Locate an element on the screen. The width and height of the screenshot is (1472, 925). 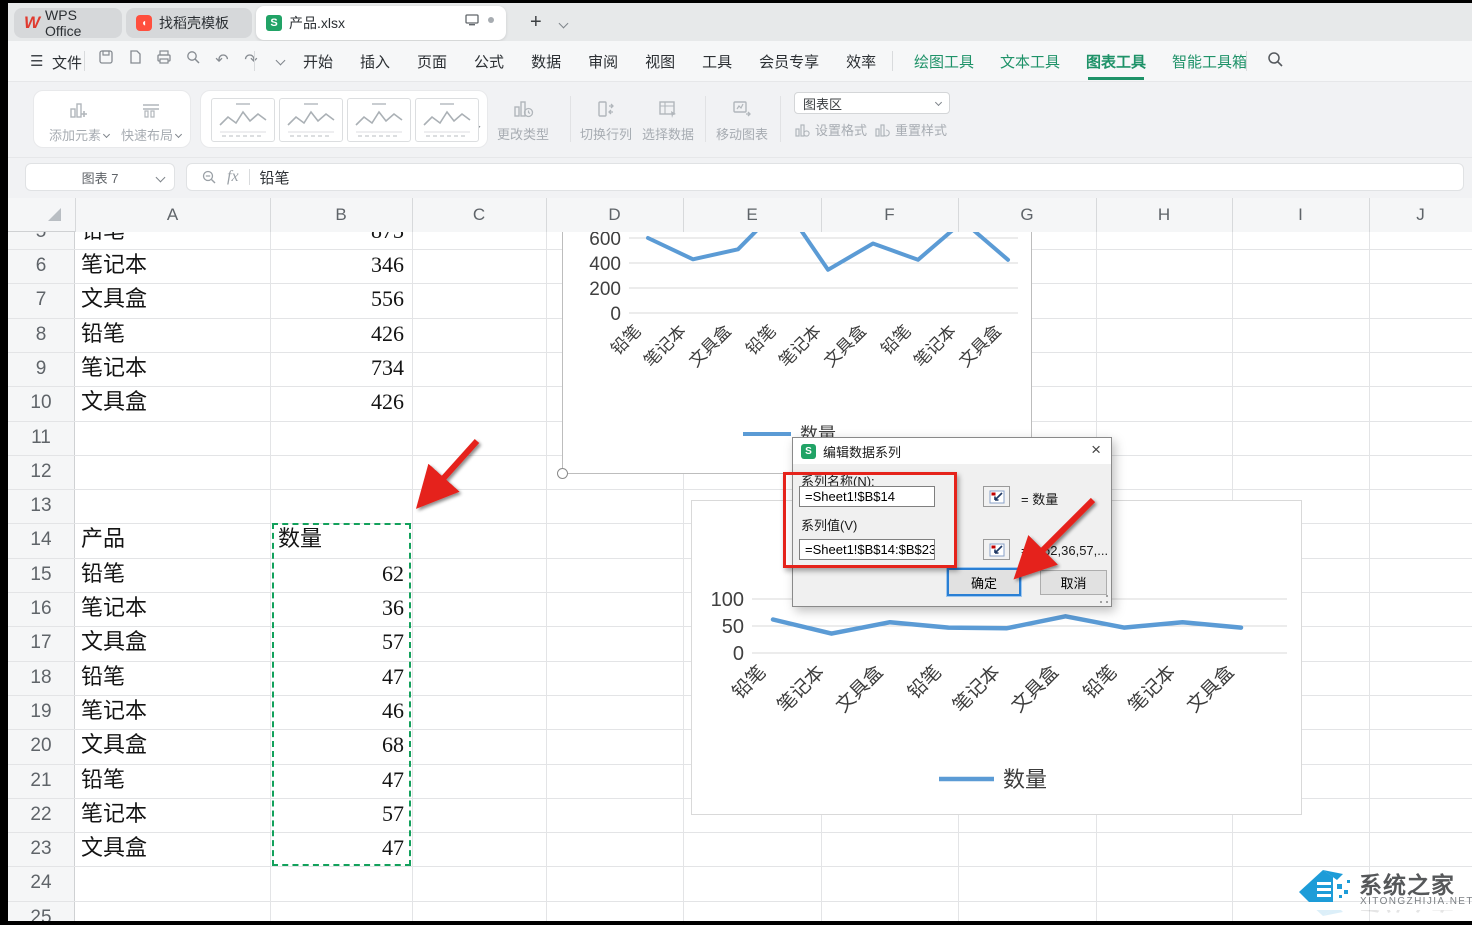
row-header-11: 11 is located at coordinates (41, 437).